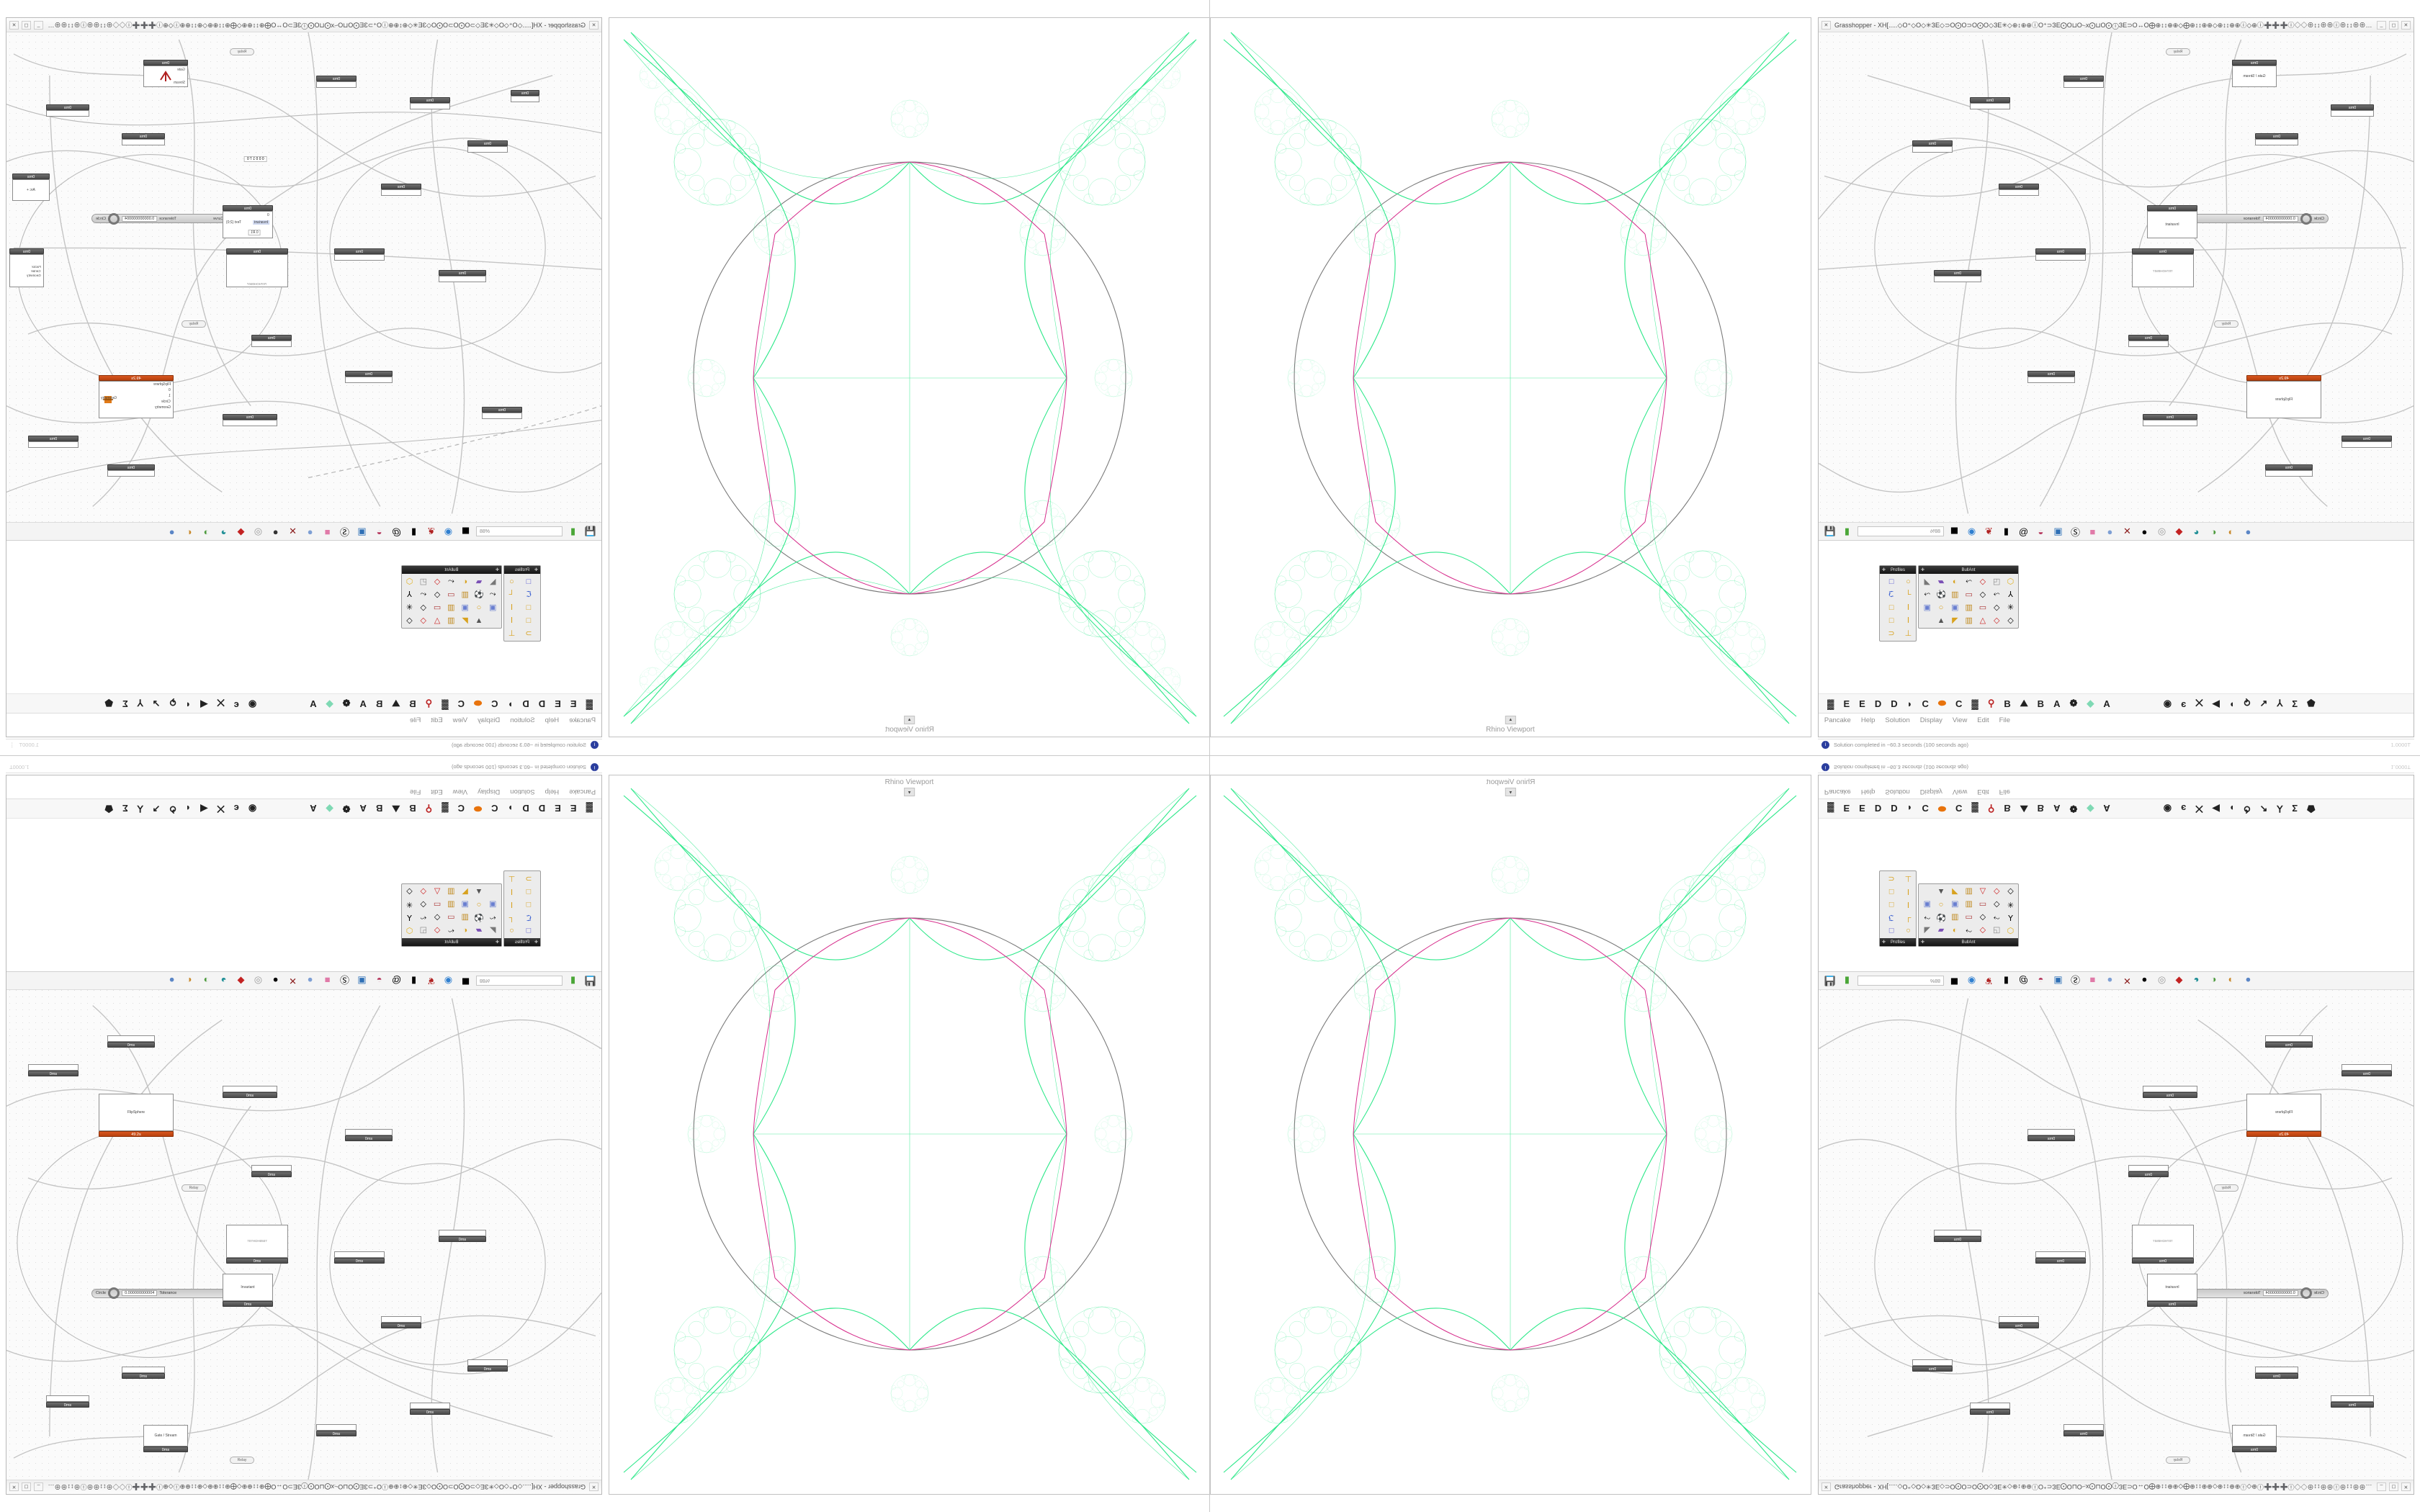  I want to click on branch-icon: ⅄, so click(410, 594).